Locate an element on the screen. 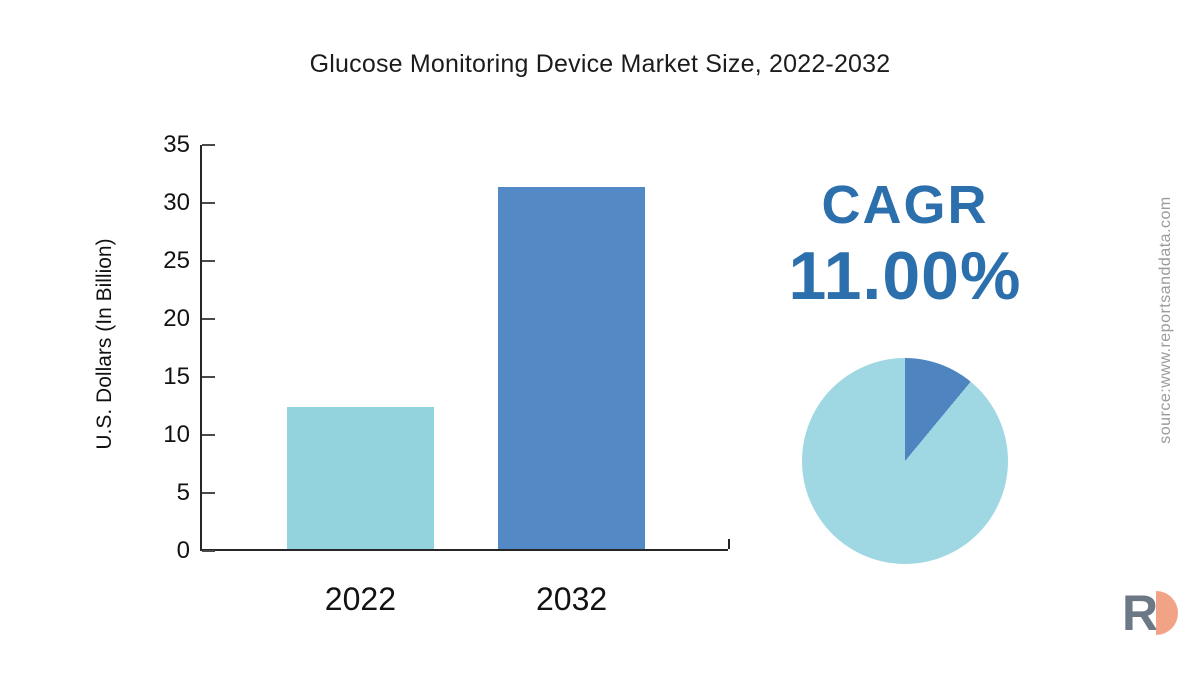 The width and height of the screenshot is (1200, 674). y-tick-label: 5 is located at coordinates (183, 492).